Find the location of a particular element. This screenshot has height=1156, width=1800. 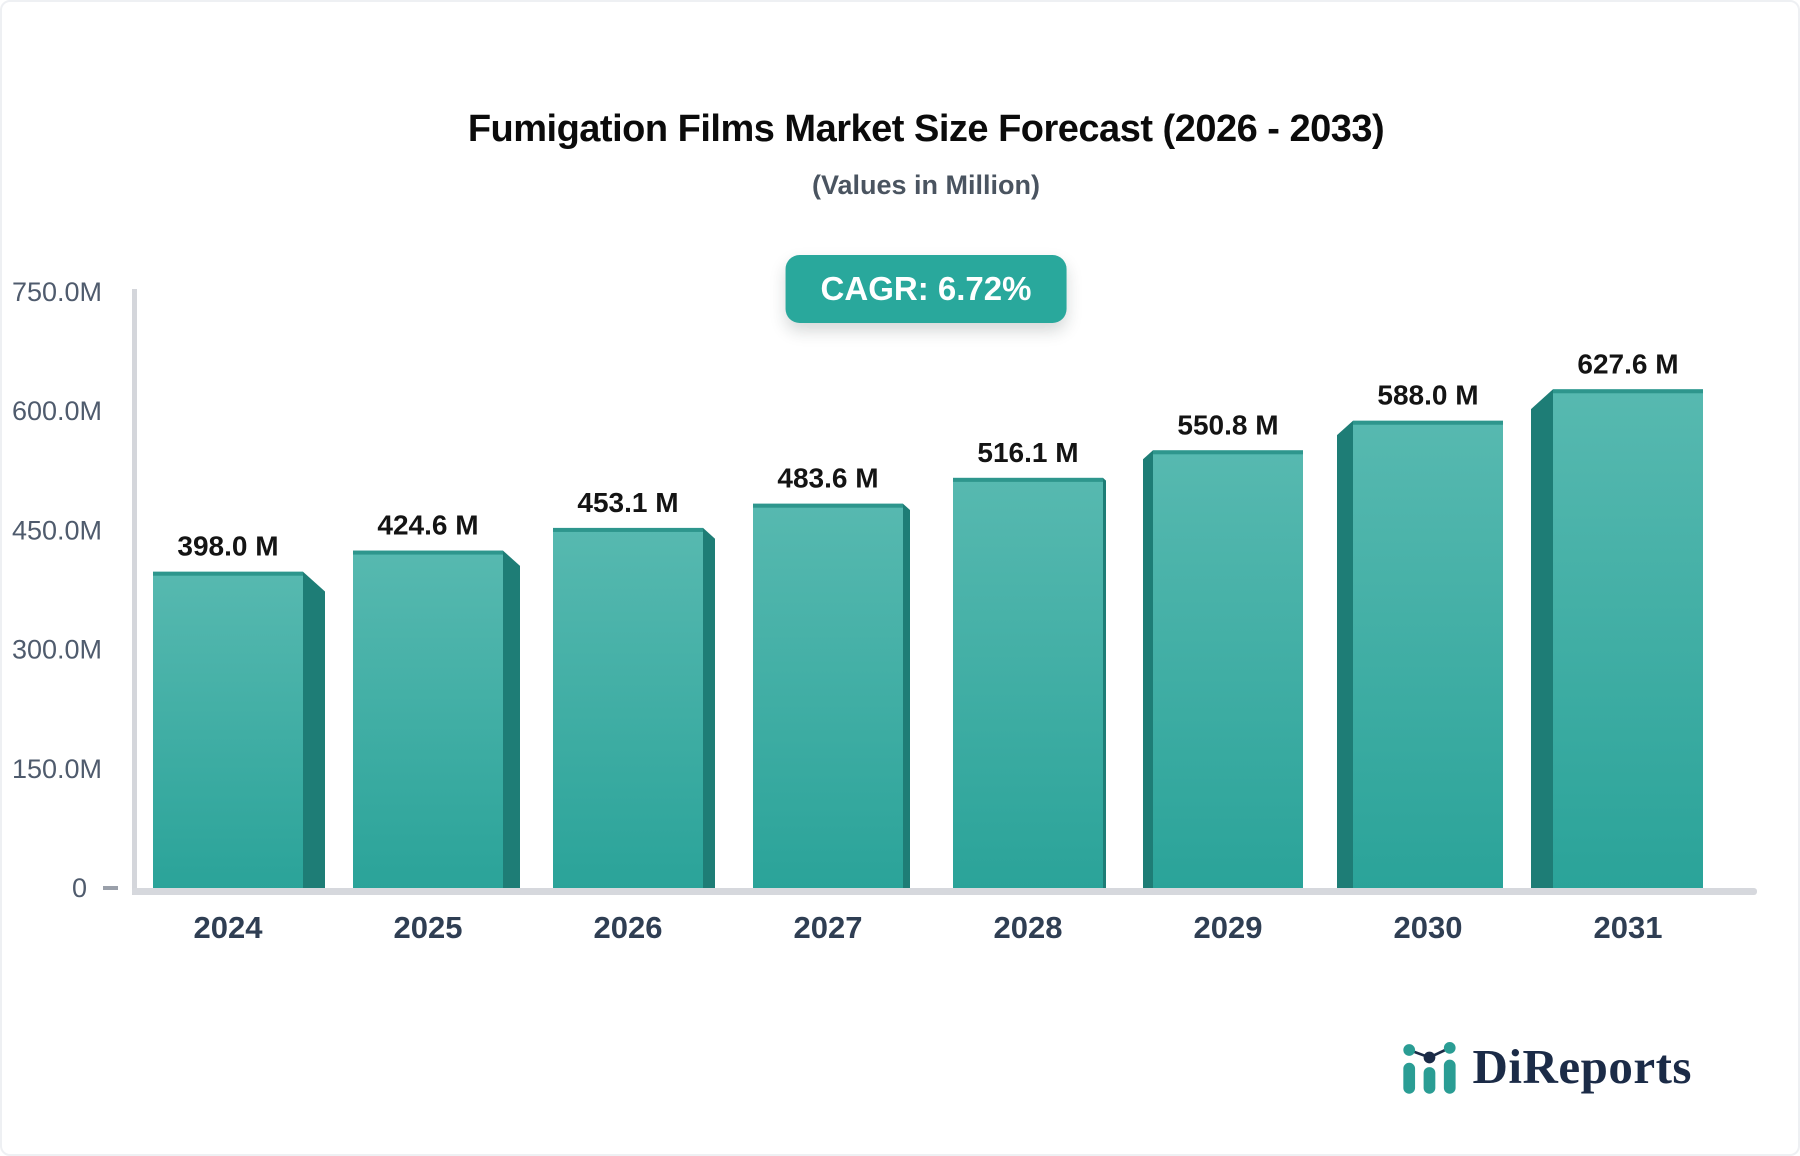

x-tick-label: 2031 is located at coordinates (1628, 927).